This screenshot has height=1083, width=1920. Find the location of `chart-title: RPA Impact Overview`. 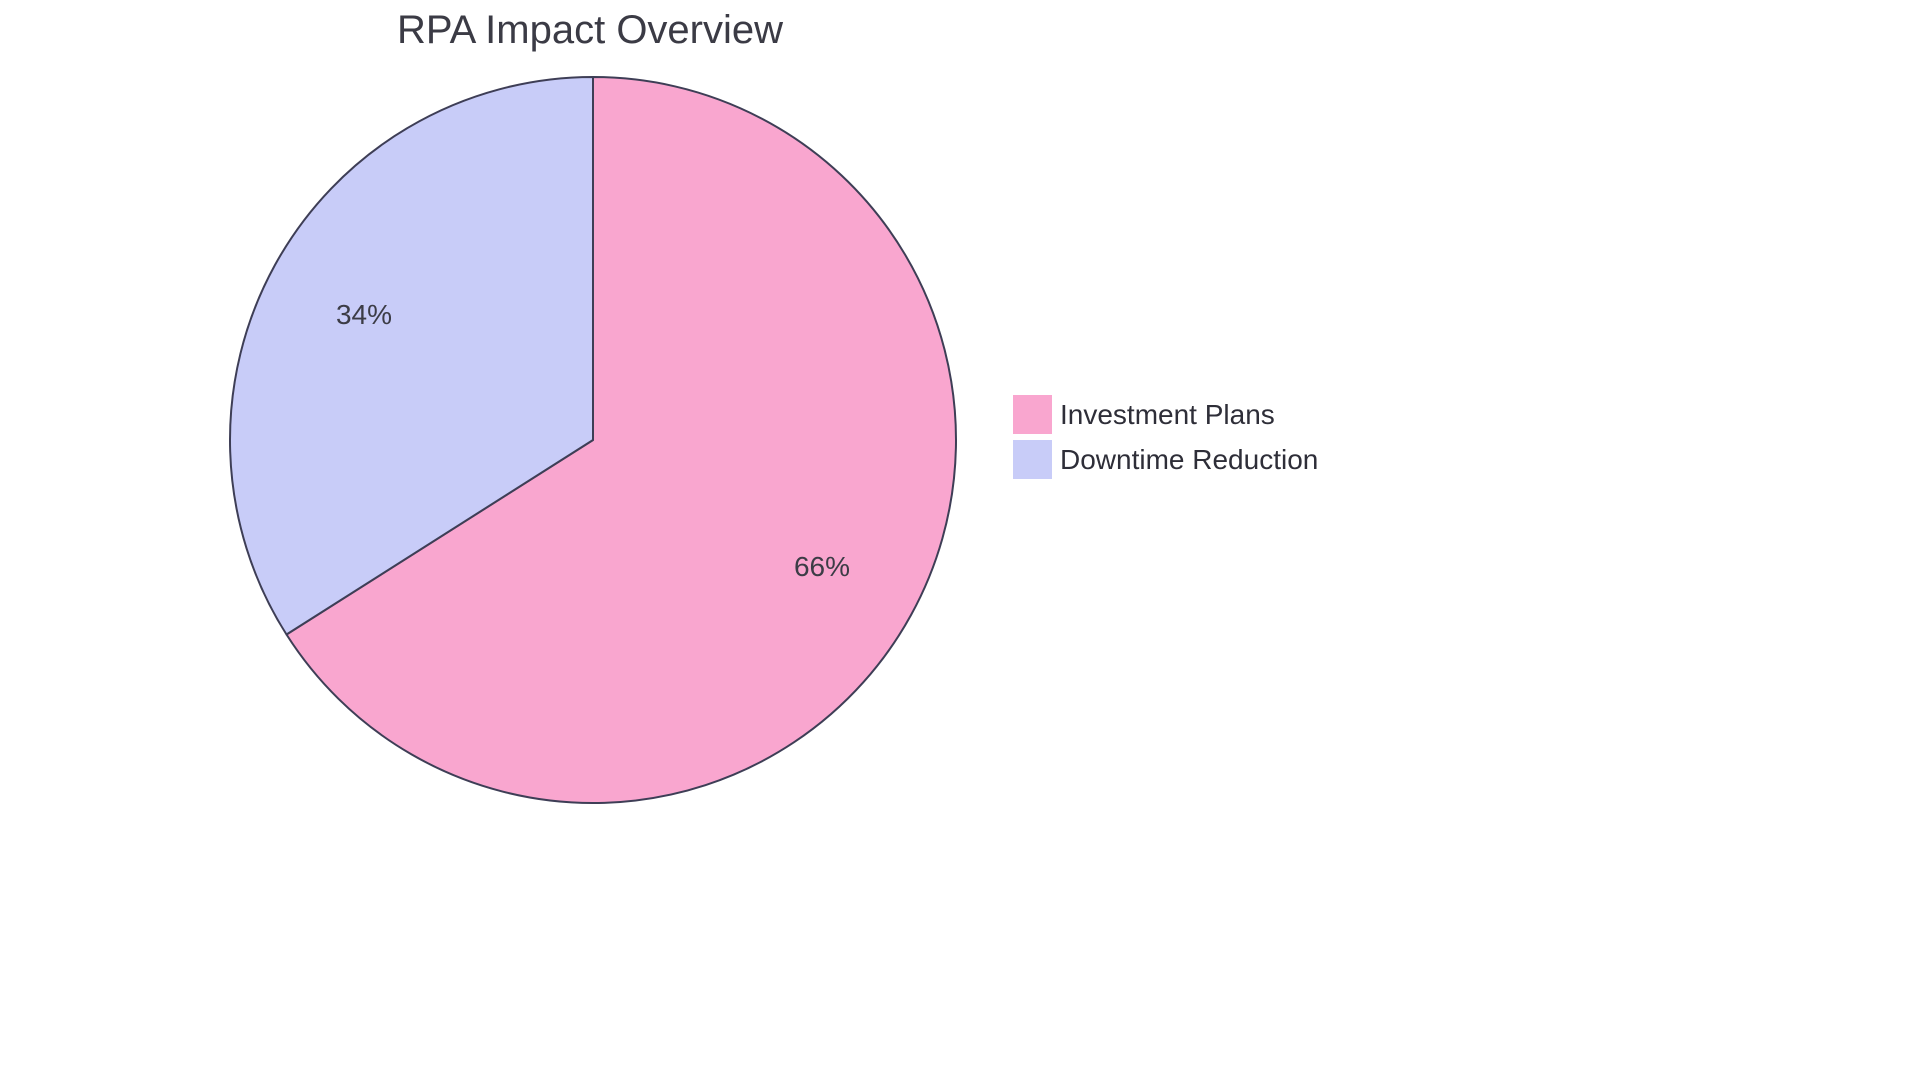

chart-title: RPA Impact Overview is located at coordinates (590, 30).